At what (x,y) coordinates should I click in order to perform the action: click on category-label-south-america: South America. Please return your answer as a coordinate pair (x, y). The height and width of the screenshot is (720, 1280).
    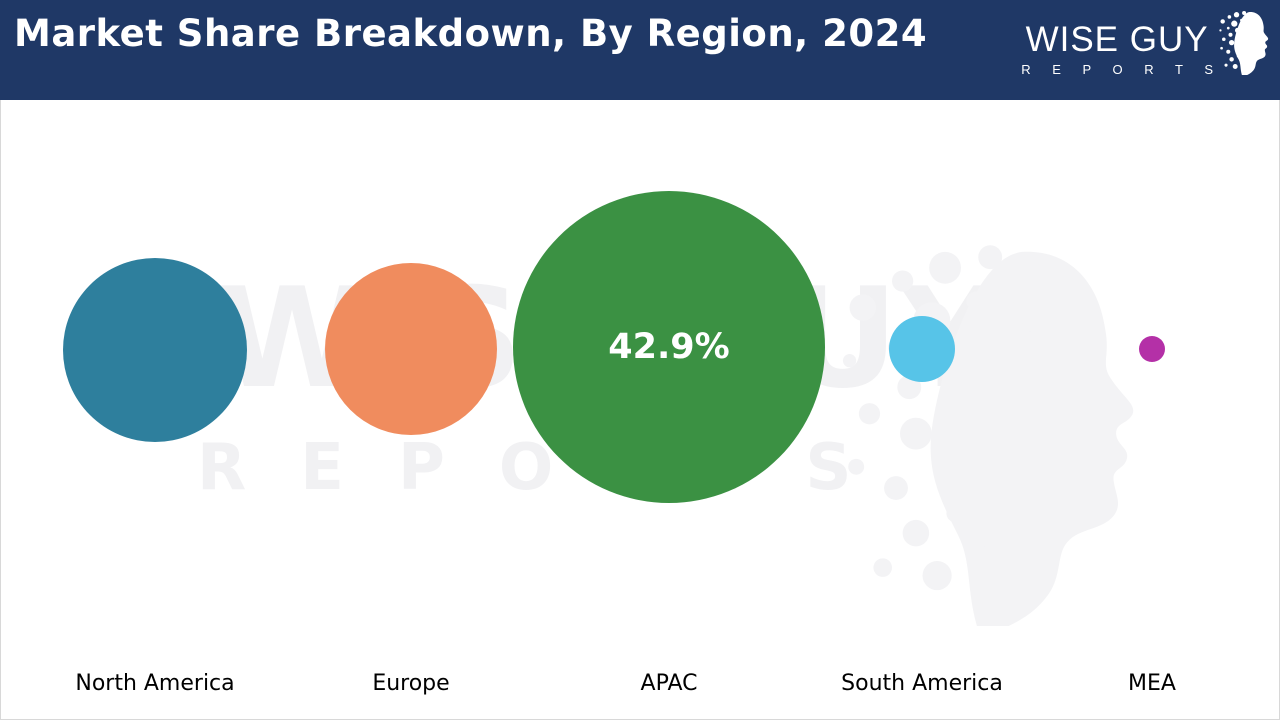
    Looking at the image, I should click on (922, 683).